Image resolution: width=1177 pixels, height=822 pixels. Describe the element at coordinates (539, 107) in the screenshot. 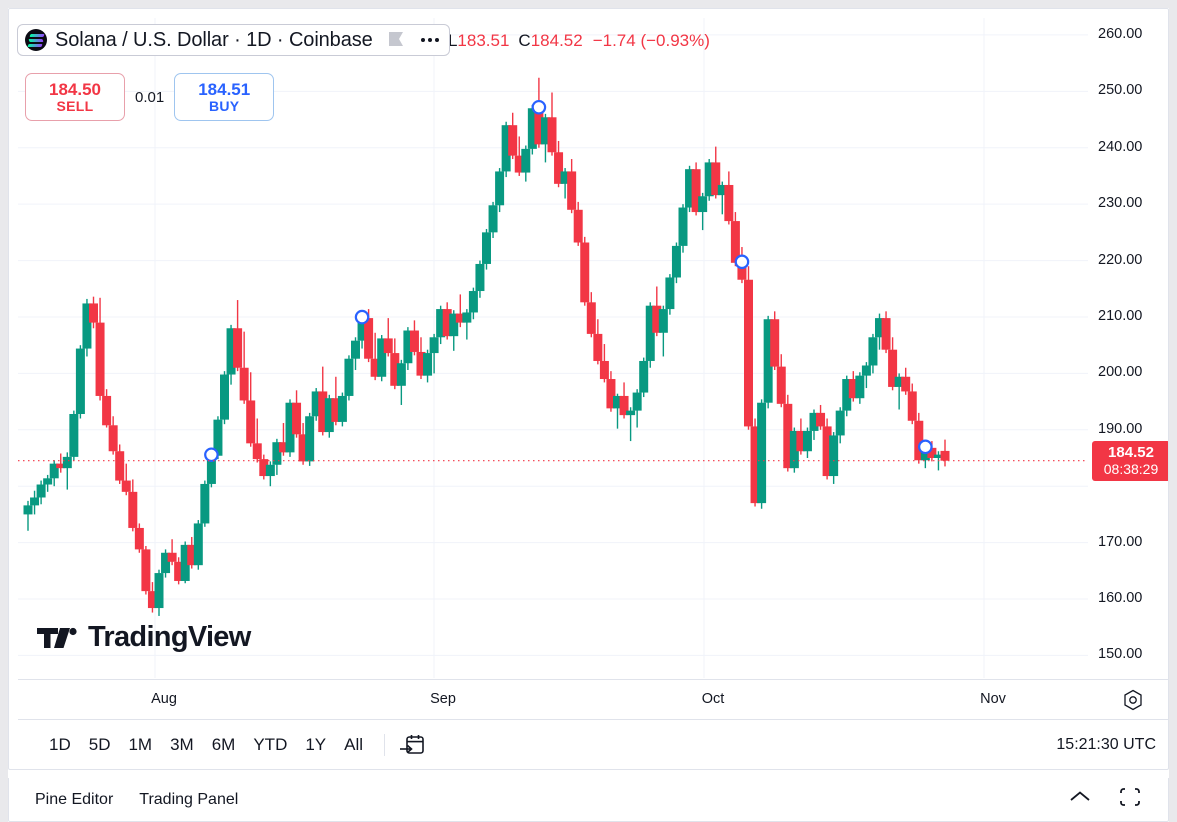

I see `trade-marker-icon` at that location.